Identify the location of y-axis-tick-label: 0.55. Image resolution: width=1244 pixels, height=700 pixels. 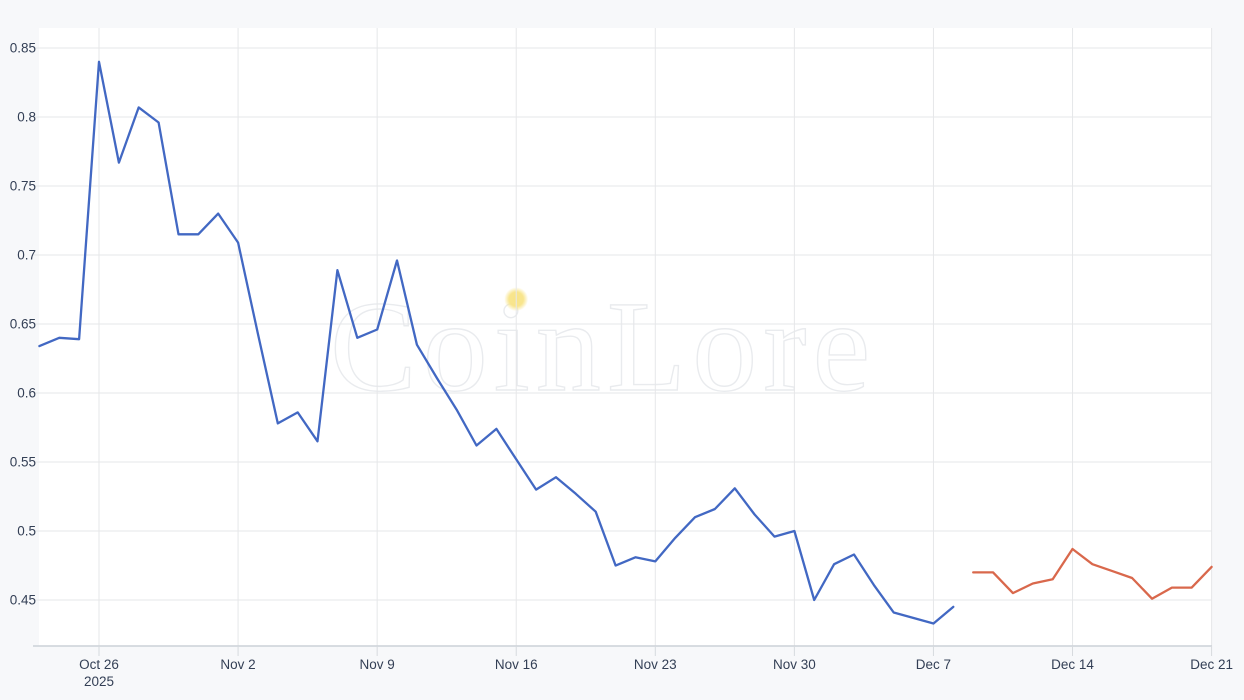
(23, 462).